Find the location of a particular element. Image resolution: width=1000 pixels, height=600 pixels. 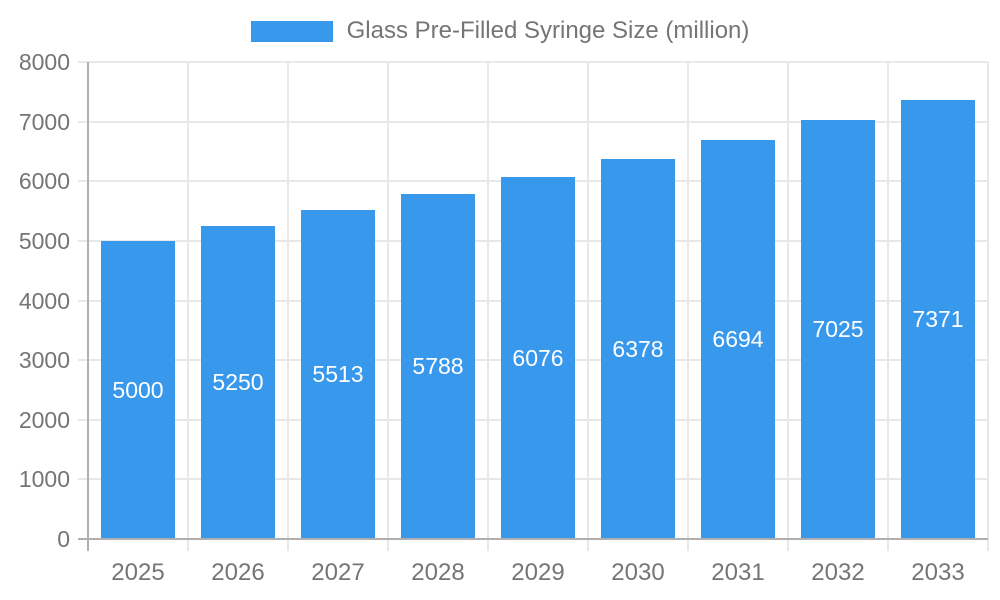

x-axis-line is located at coordinates (533, 539).